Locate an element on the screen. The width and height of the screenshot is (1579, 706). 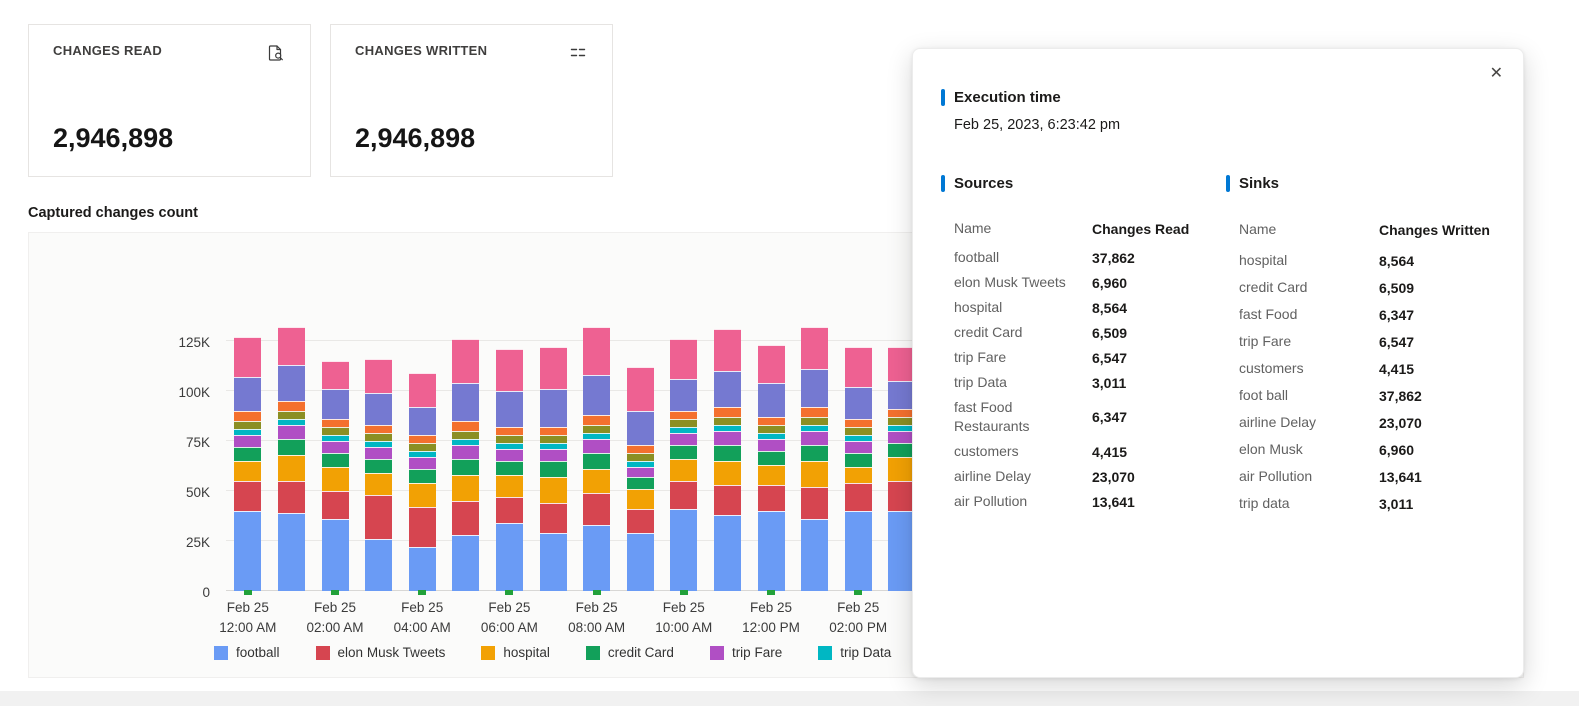
table-header-row: Name Changes Written is located at coordinates (1367, 229).